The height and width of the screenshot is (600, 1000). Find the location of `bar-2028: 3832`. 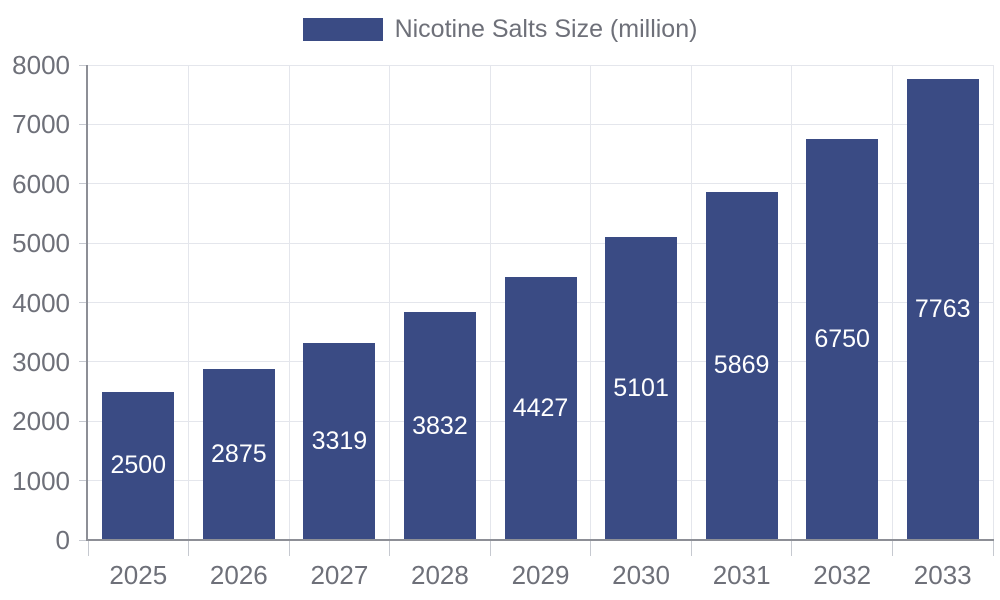

bar-2028: 3832 is located at coordinates (439, 426).